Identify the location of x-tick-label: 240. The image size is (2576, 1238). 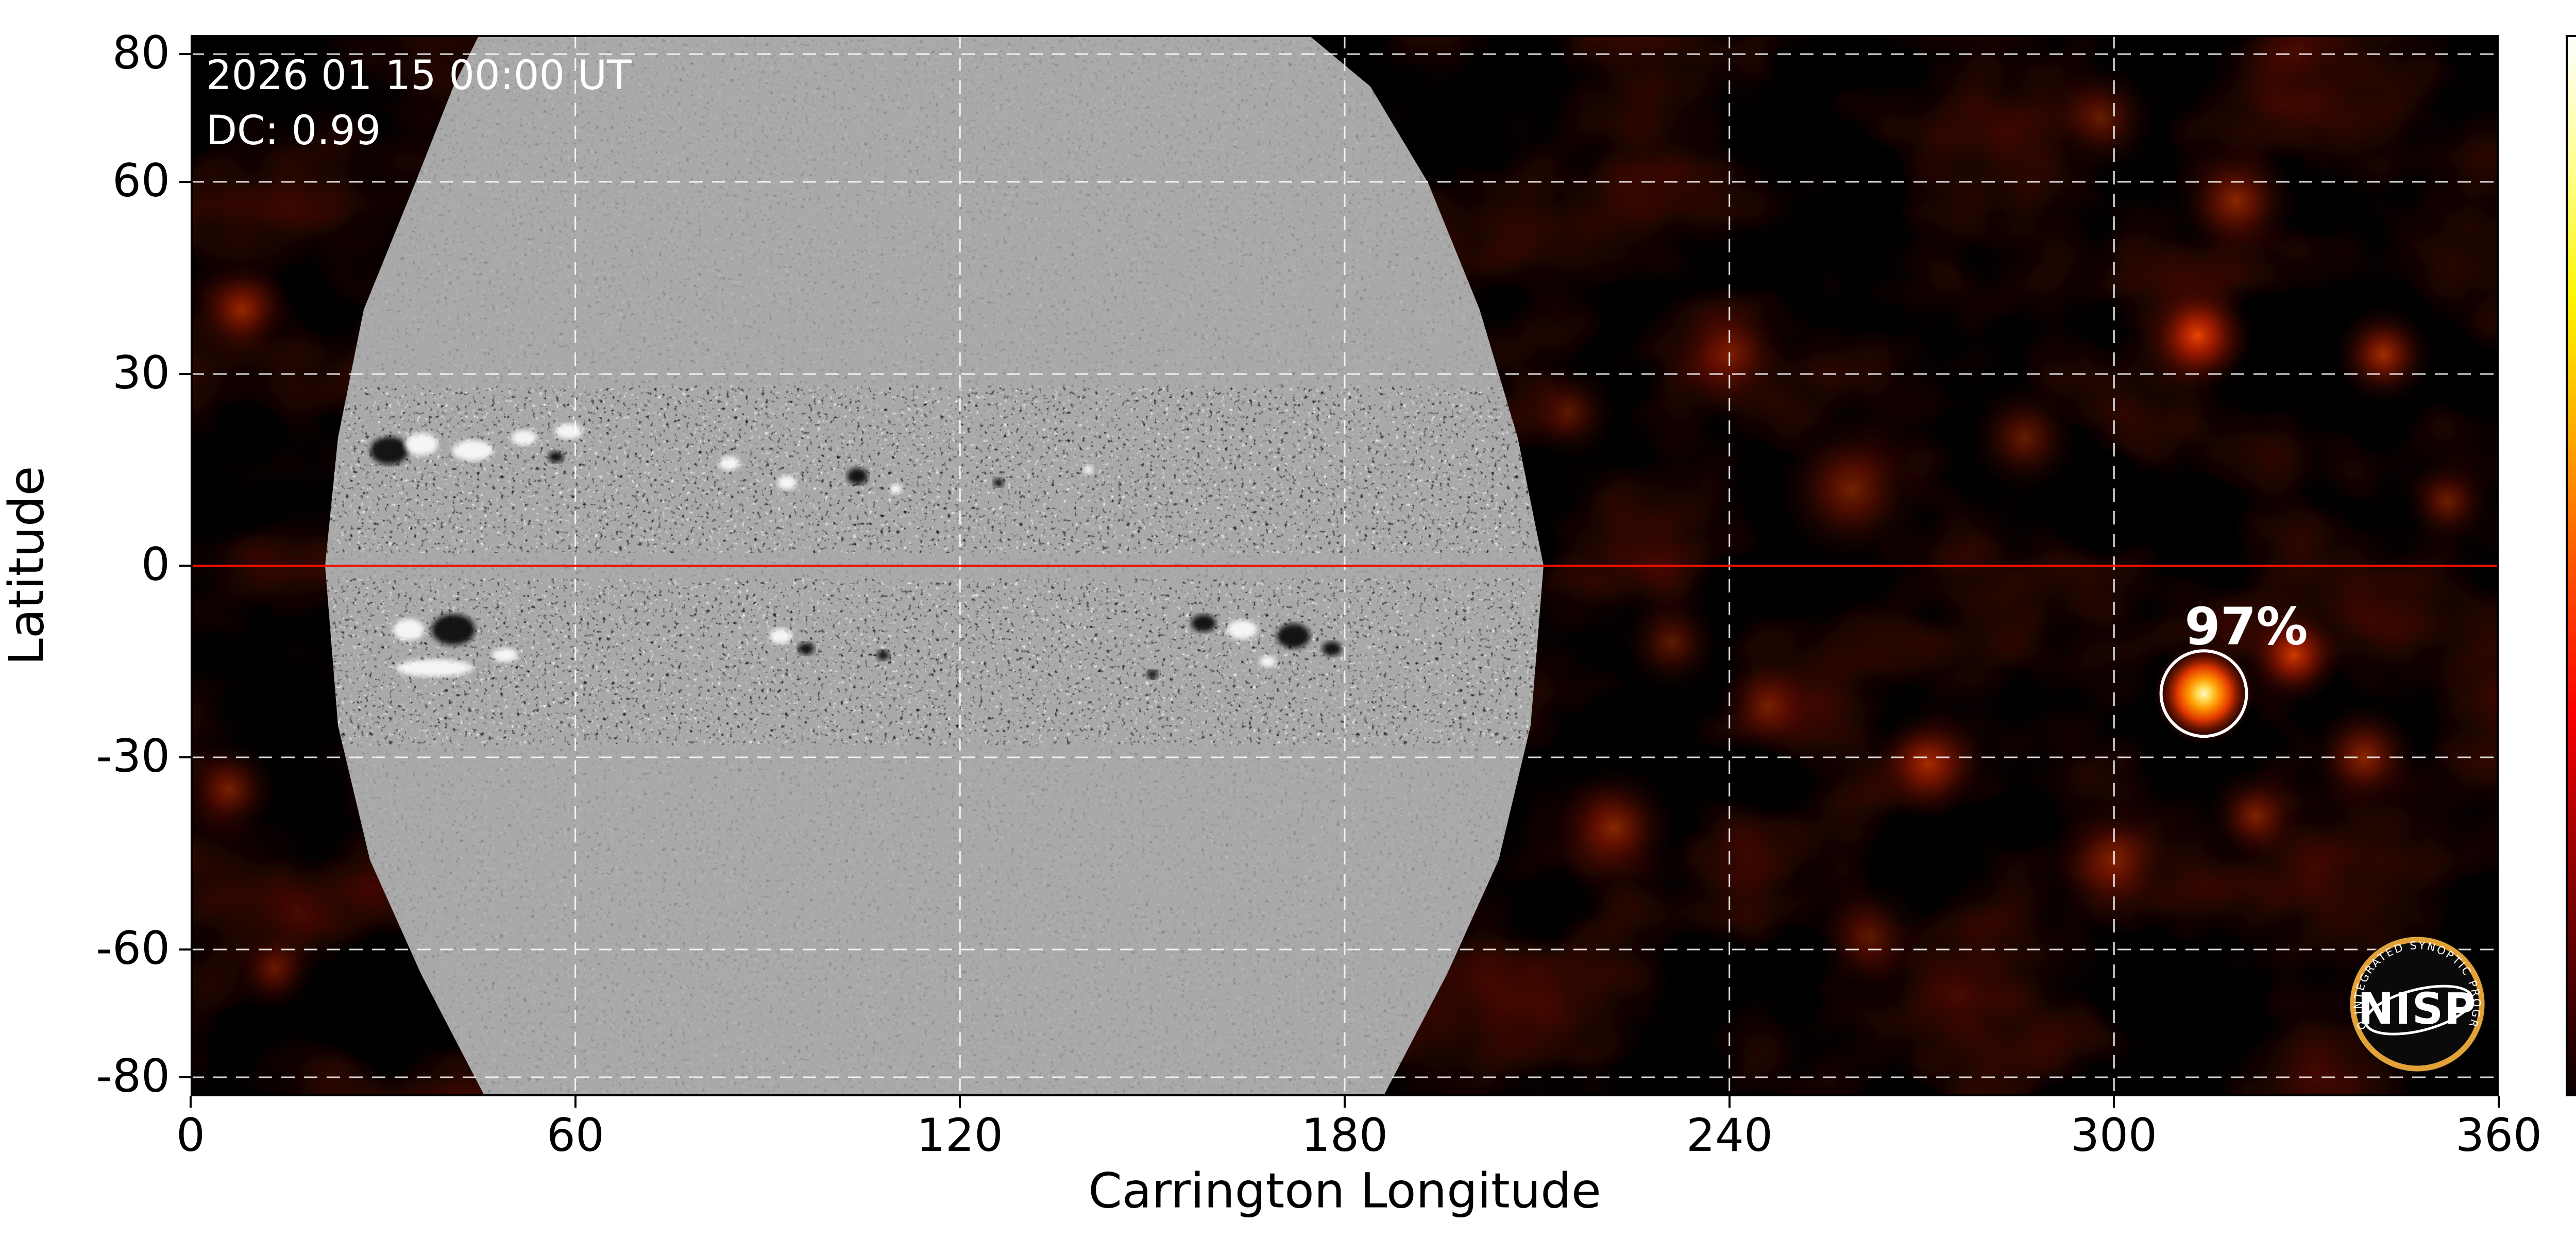
(1729, 1135).